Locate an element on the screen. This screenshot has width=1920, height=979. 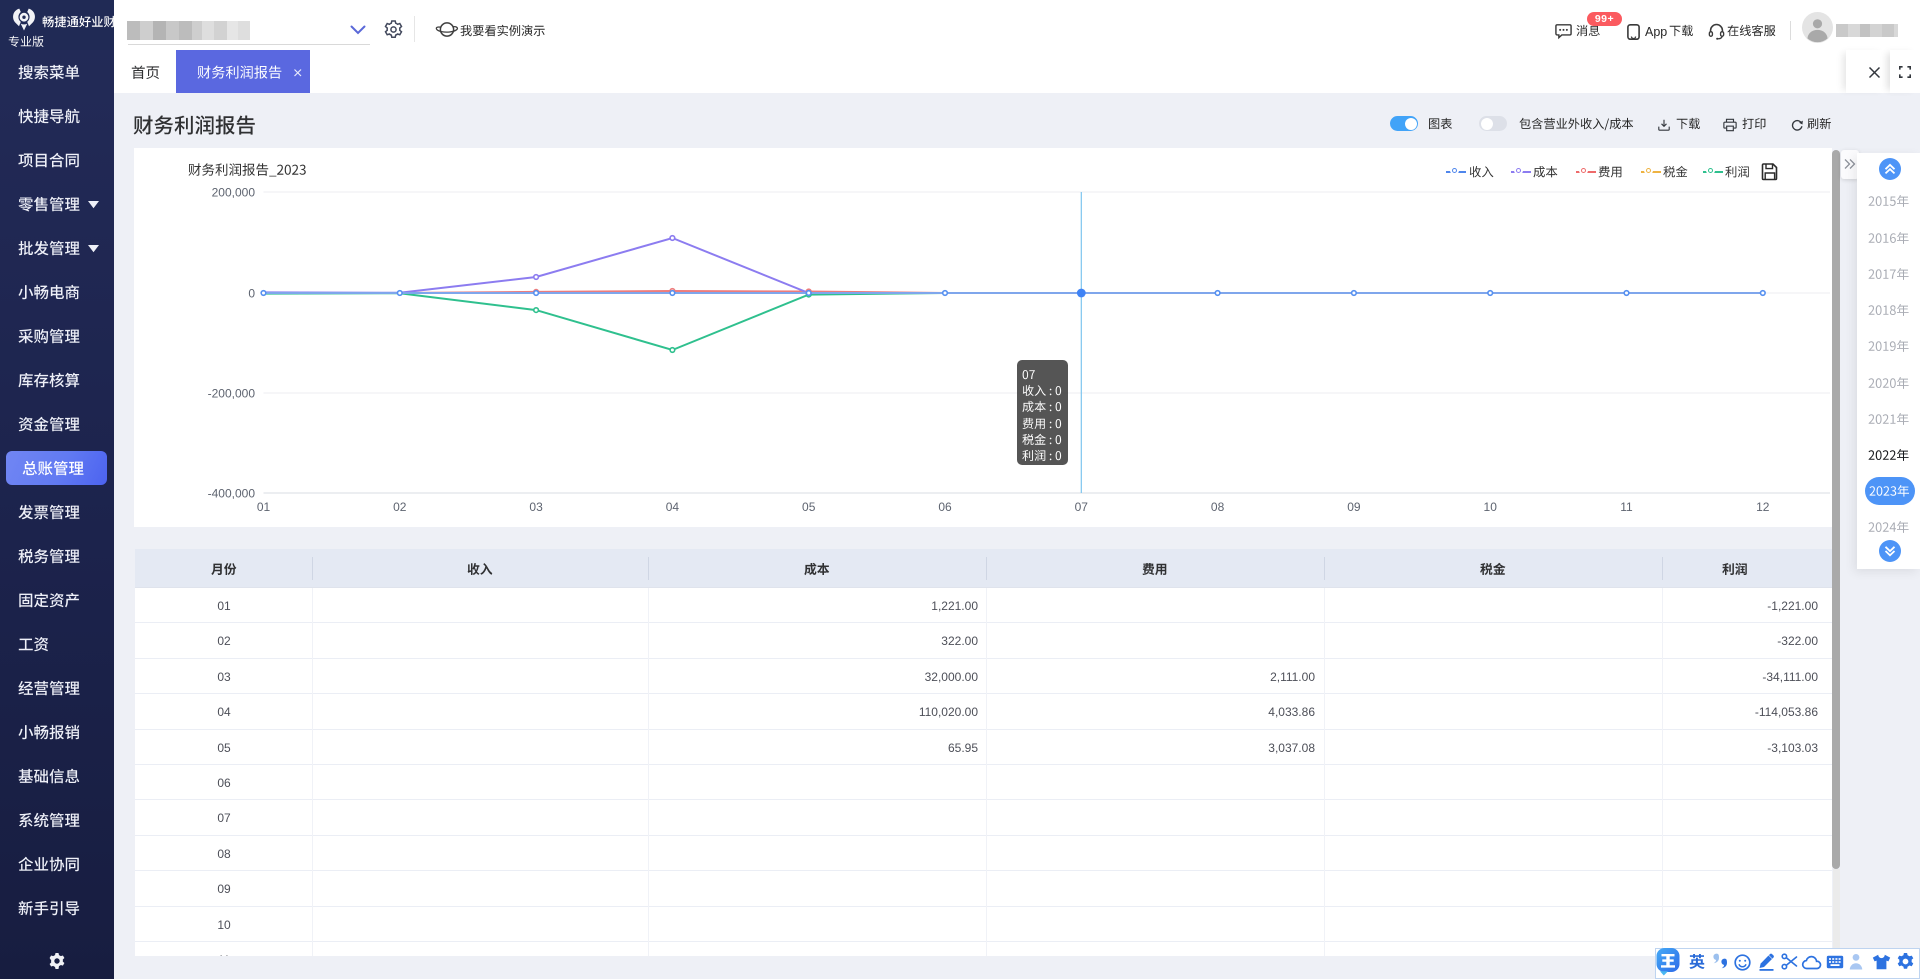
svg-text: 04 is located at coordinates (673, 507).